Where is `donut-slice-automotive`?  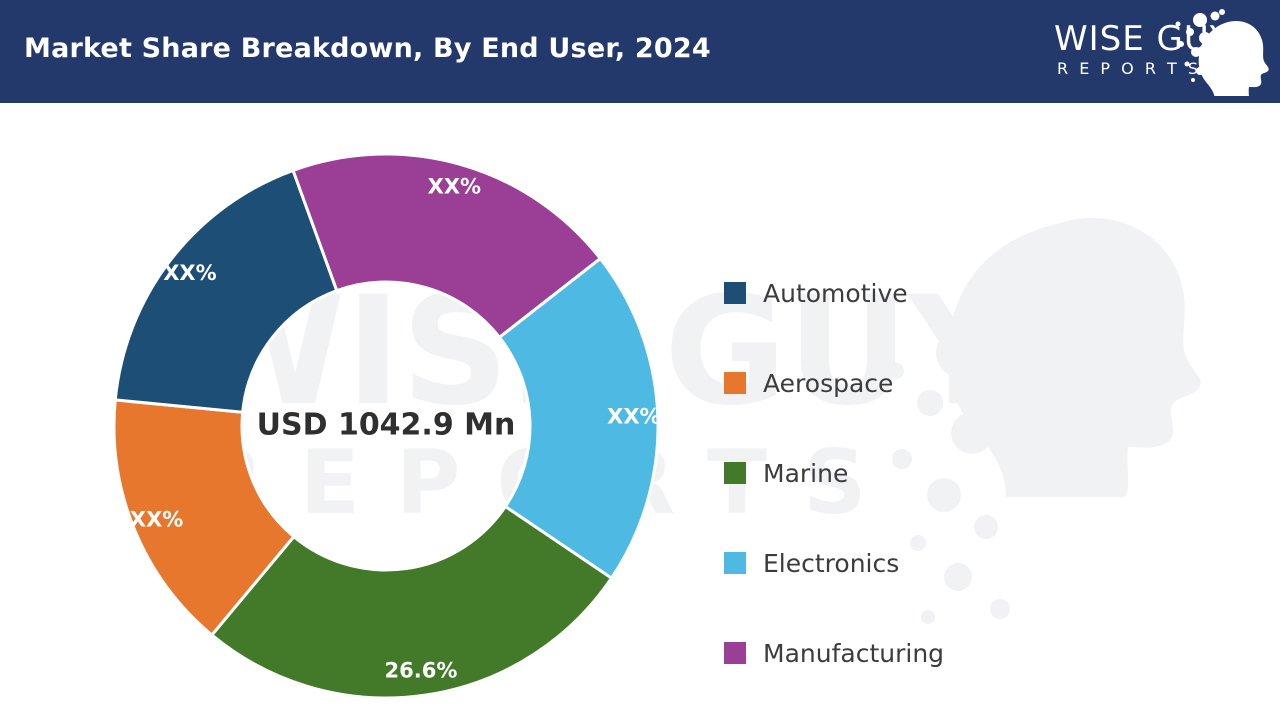
donut-slice-automotive is located at coordinates (226, 291).